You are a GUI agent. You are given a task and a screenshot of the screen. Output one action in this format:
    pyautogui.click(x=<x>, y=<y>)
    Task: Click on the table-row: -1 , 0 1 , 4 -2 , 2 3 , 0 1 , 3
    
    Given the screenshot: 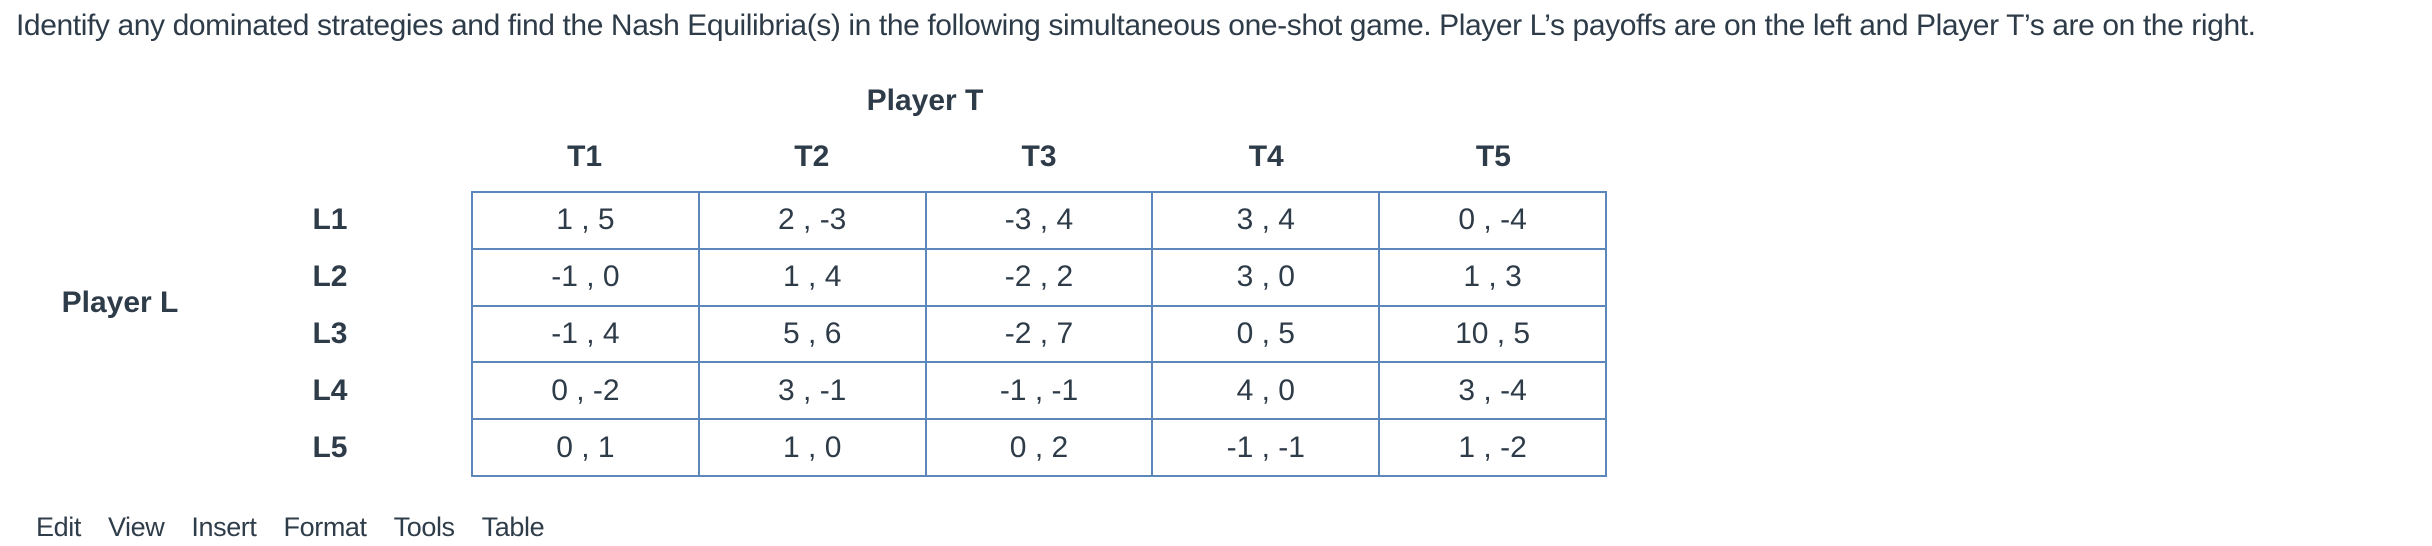 What is the action you would take?
    pyautogui.click(x=1039, y=277)
    